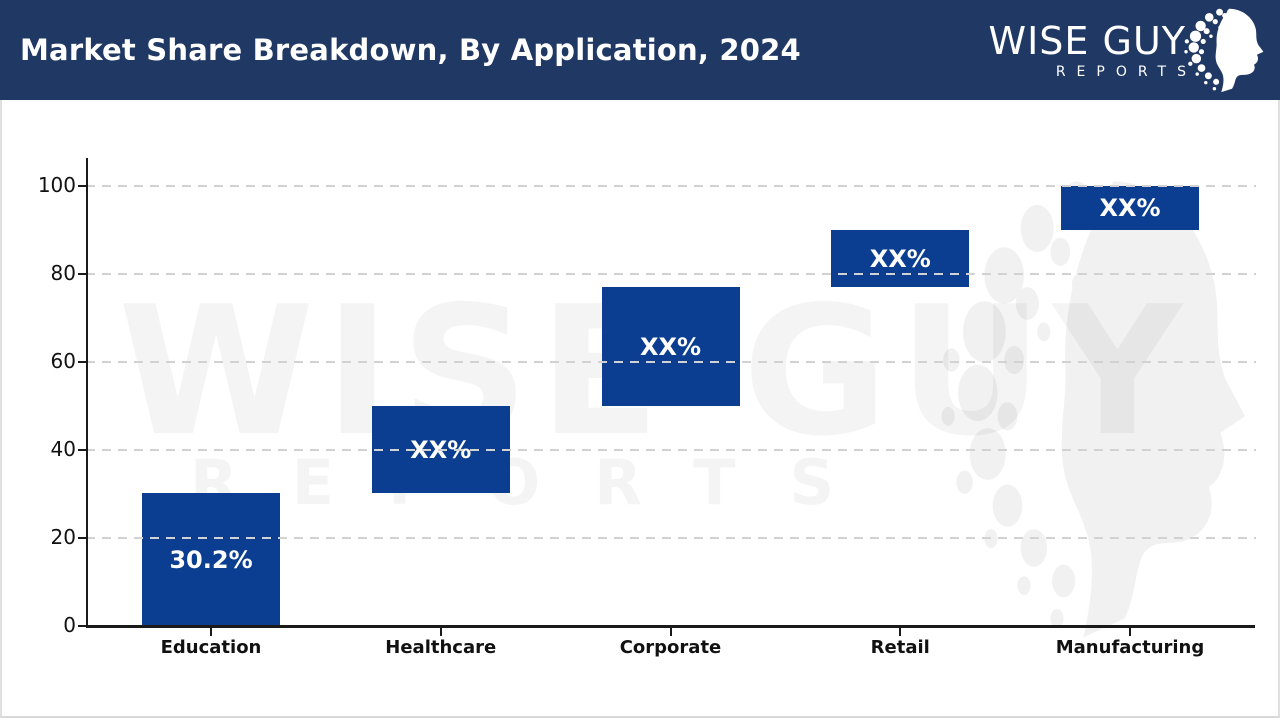  I want to click on x-category-label: Education, so click(211, 647).